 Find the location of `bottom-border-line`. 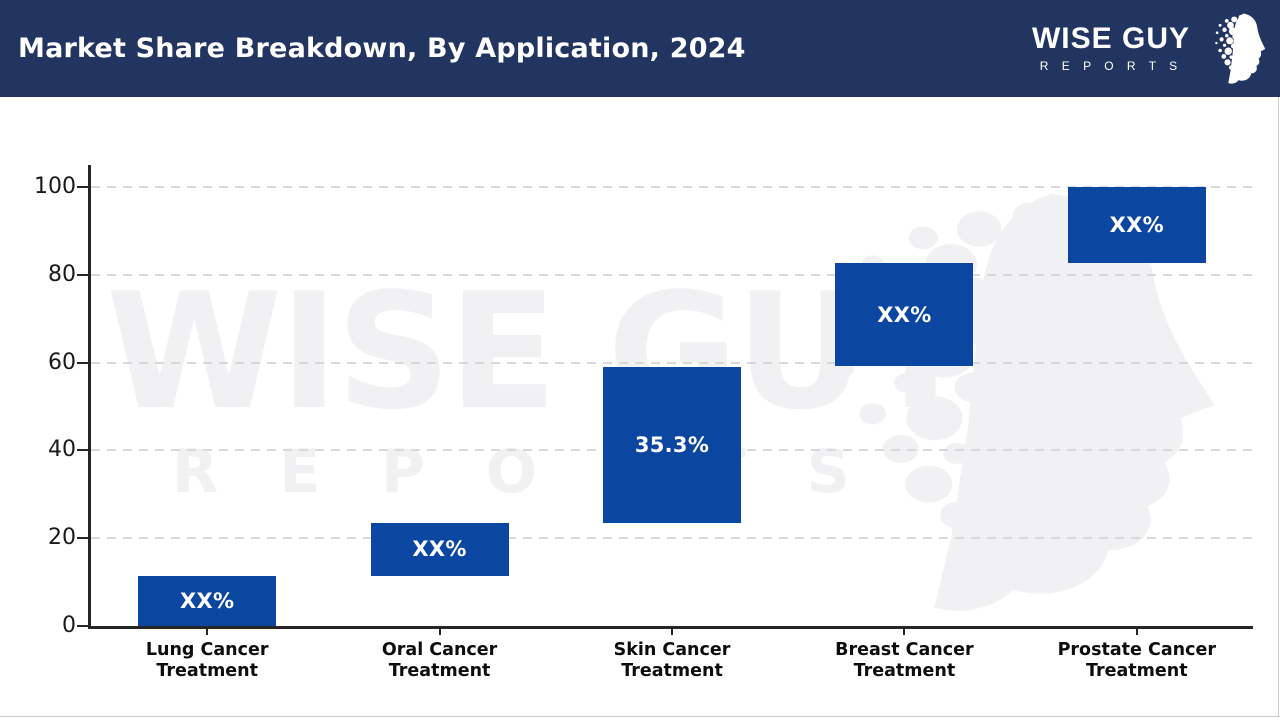

bottom-border-line is located at coordinates (640, 716).